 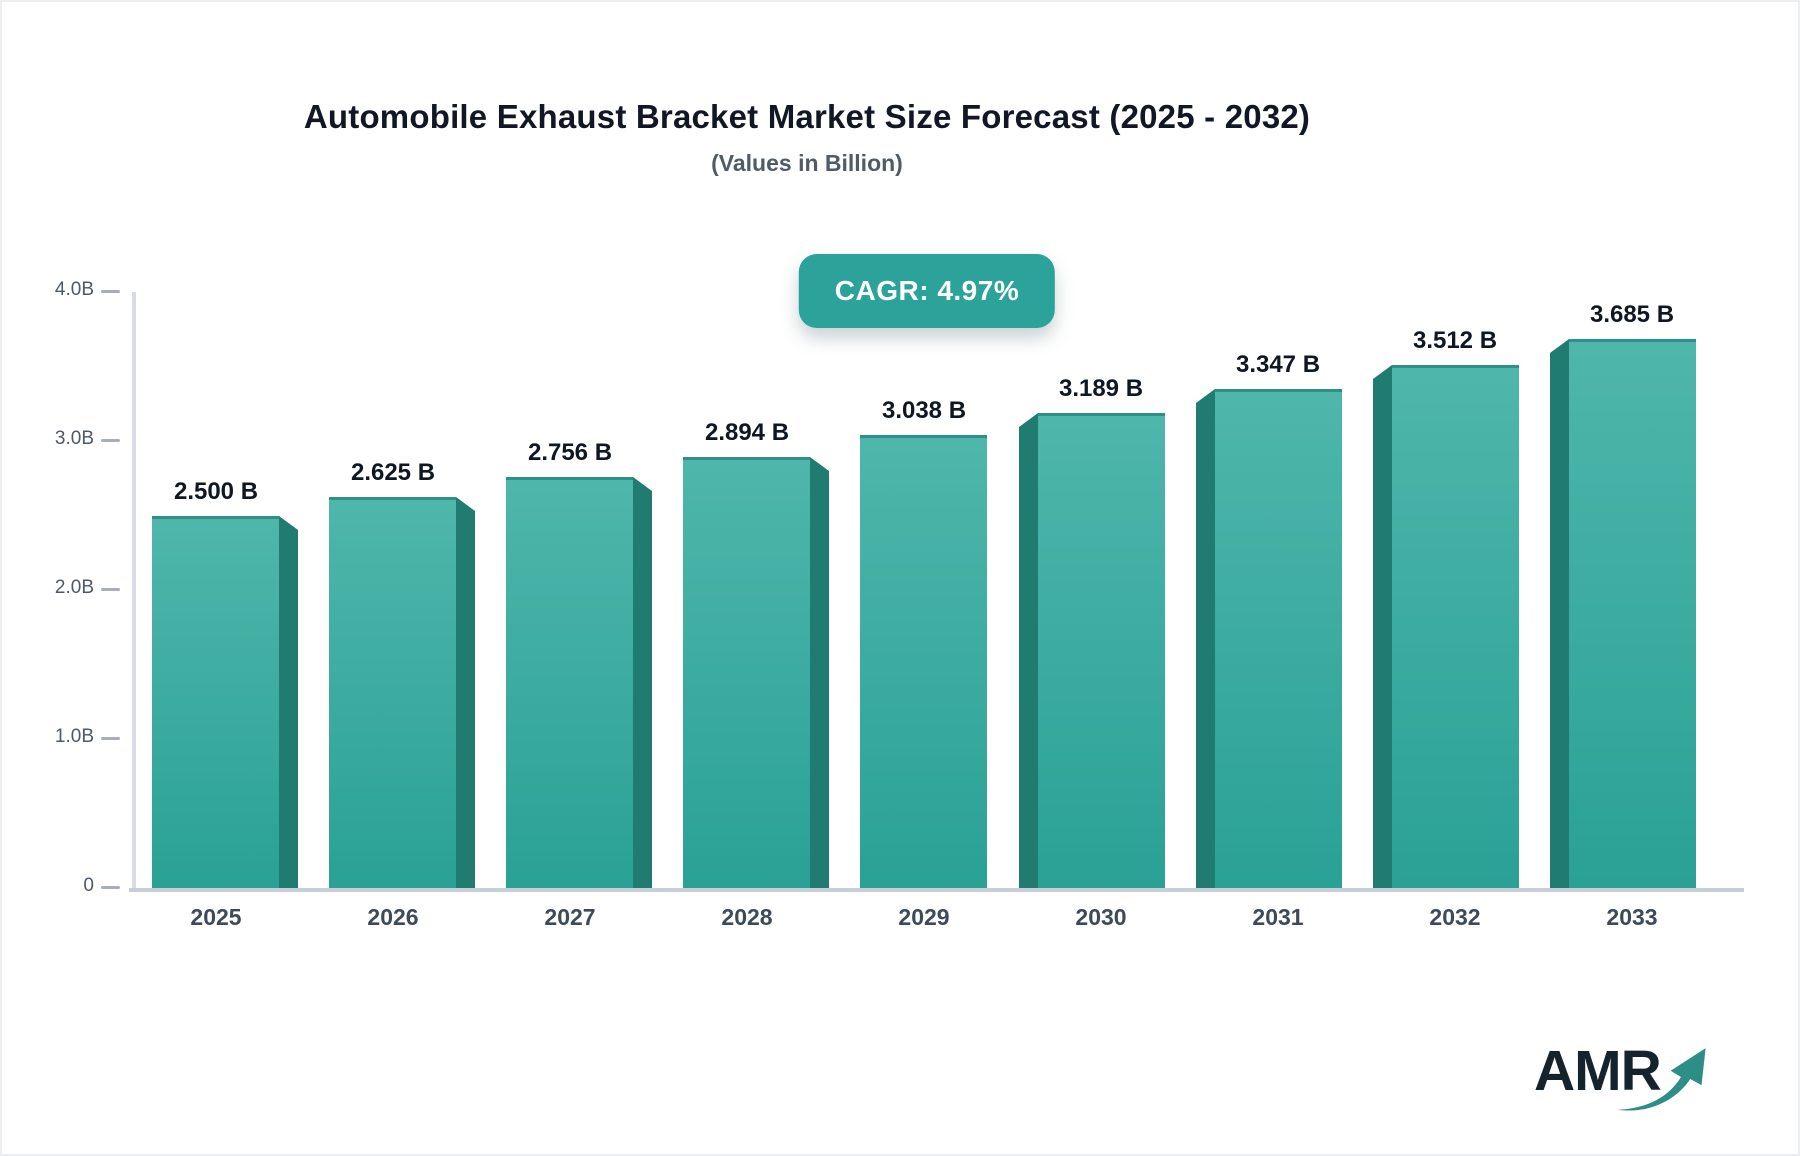 I want to click on value-label: 3.189 B, so click(x=1101, y=388).